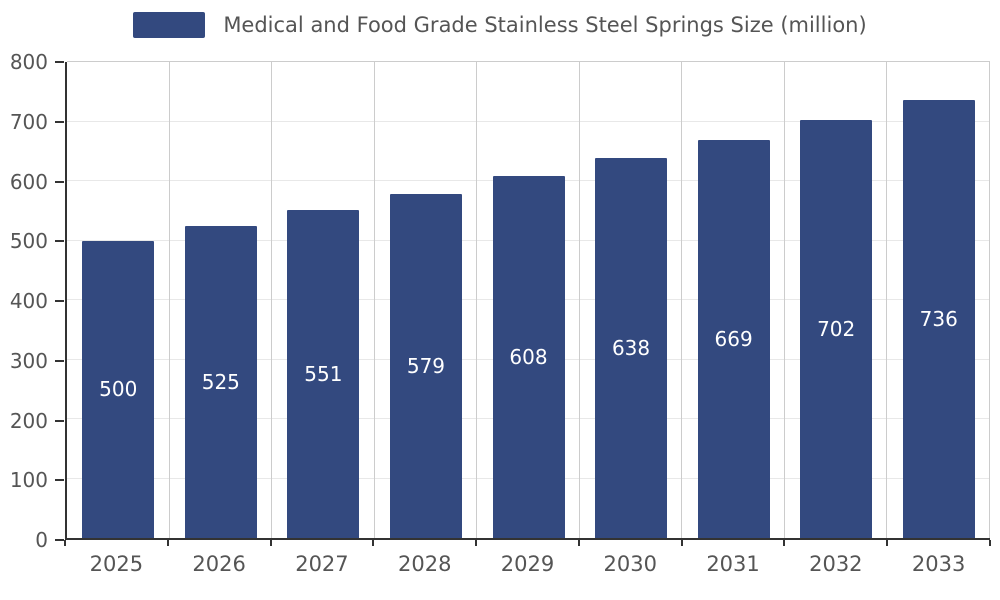  I want to click on x-tick-label: 2029, so click(527, 564).